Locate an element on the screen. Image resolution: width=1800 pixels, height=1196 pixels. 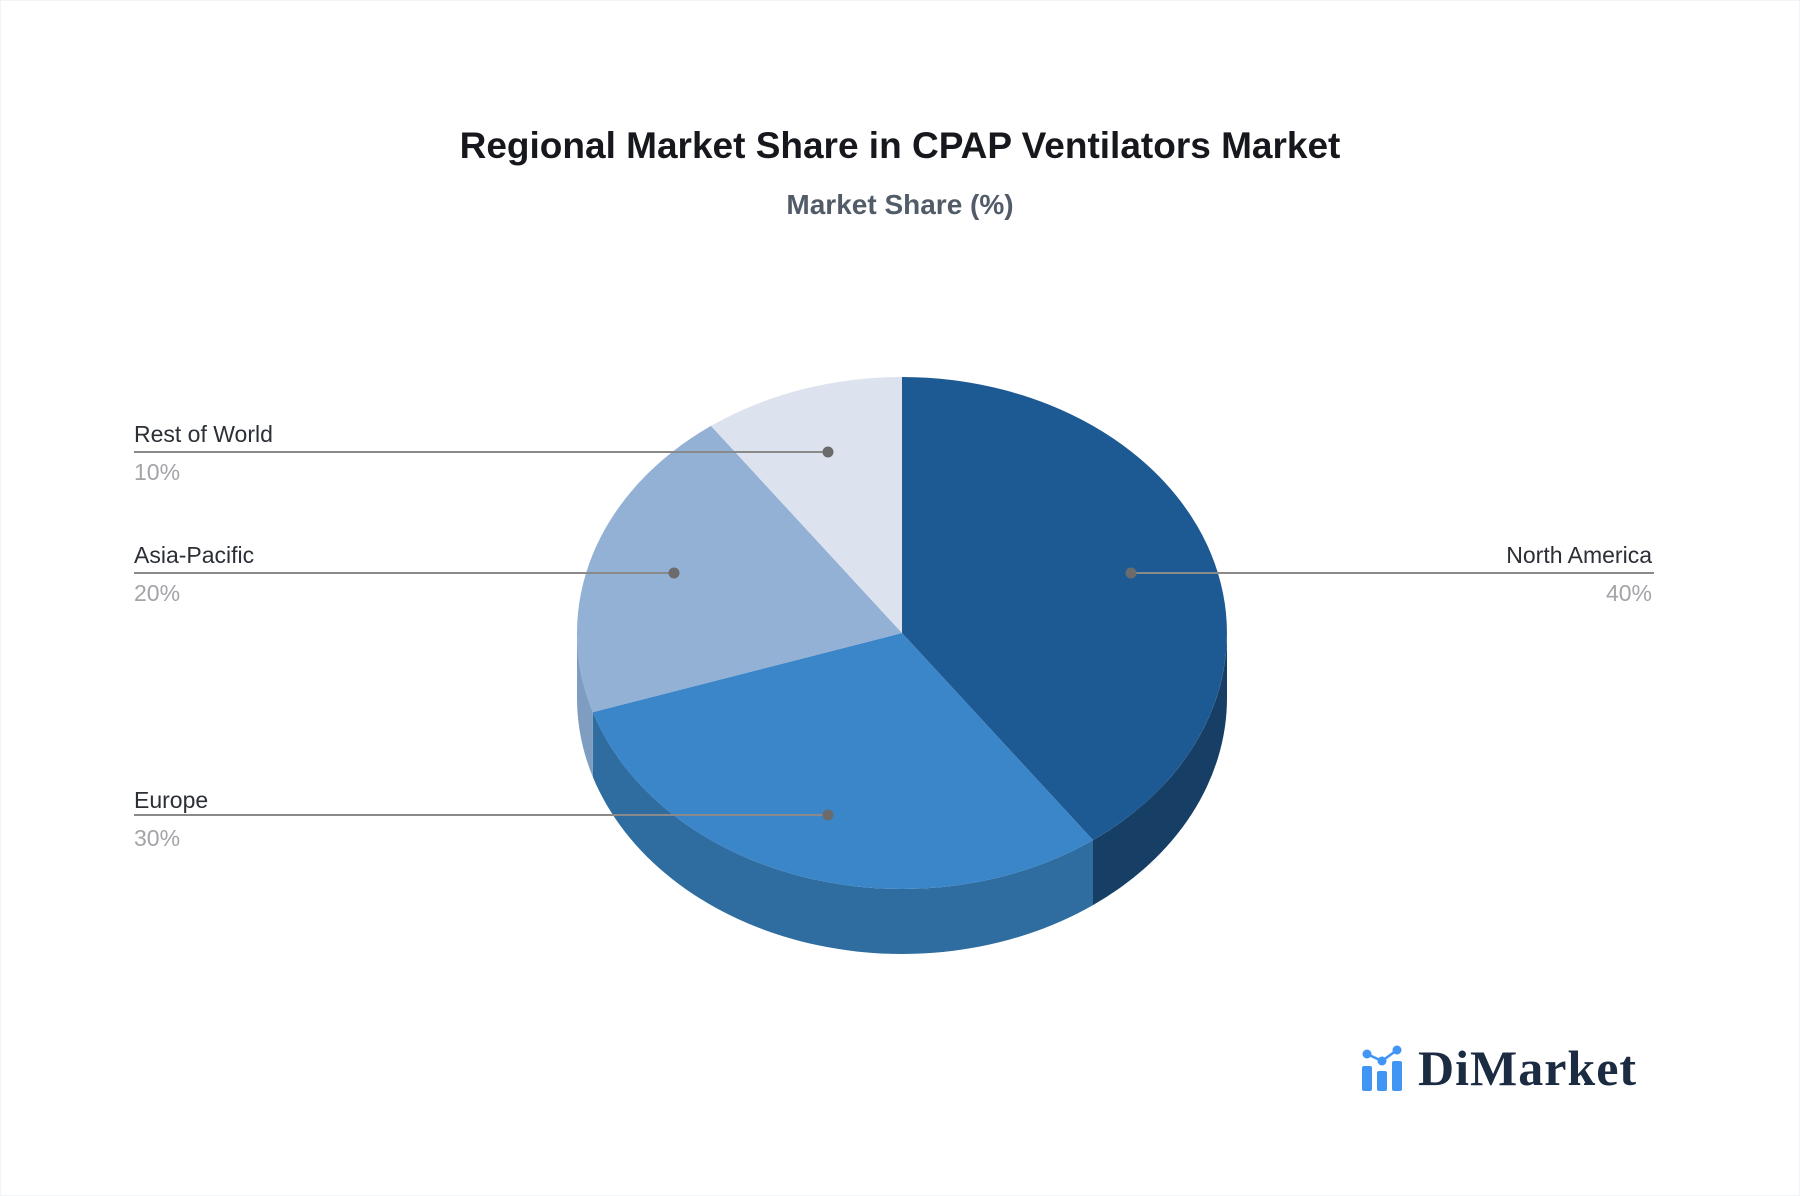
slice-label: Rest of World is located at coordinates (203, 434).